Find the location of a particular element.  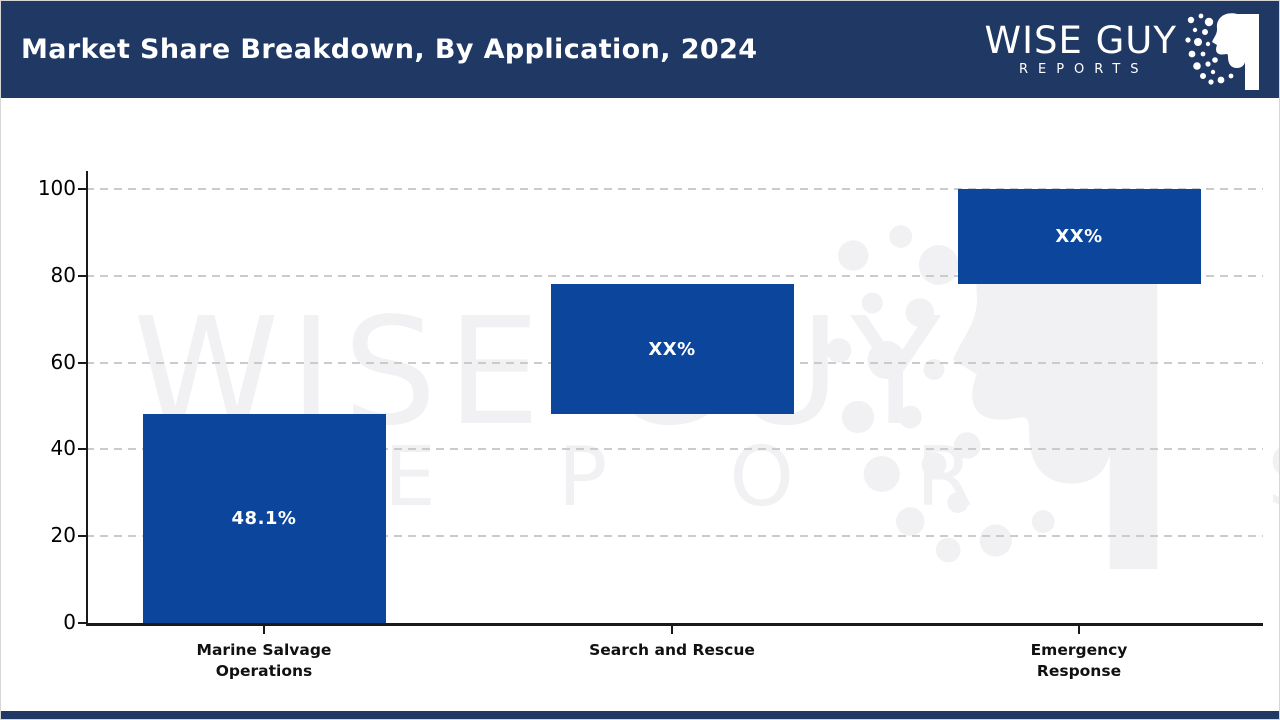

y-axis-tick-label: 0 is located at coordinates (69, 622).